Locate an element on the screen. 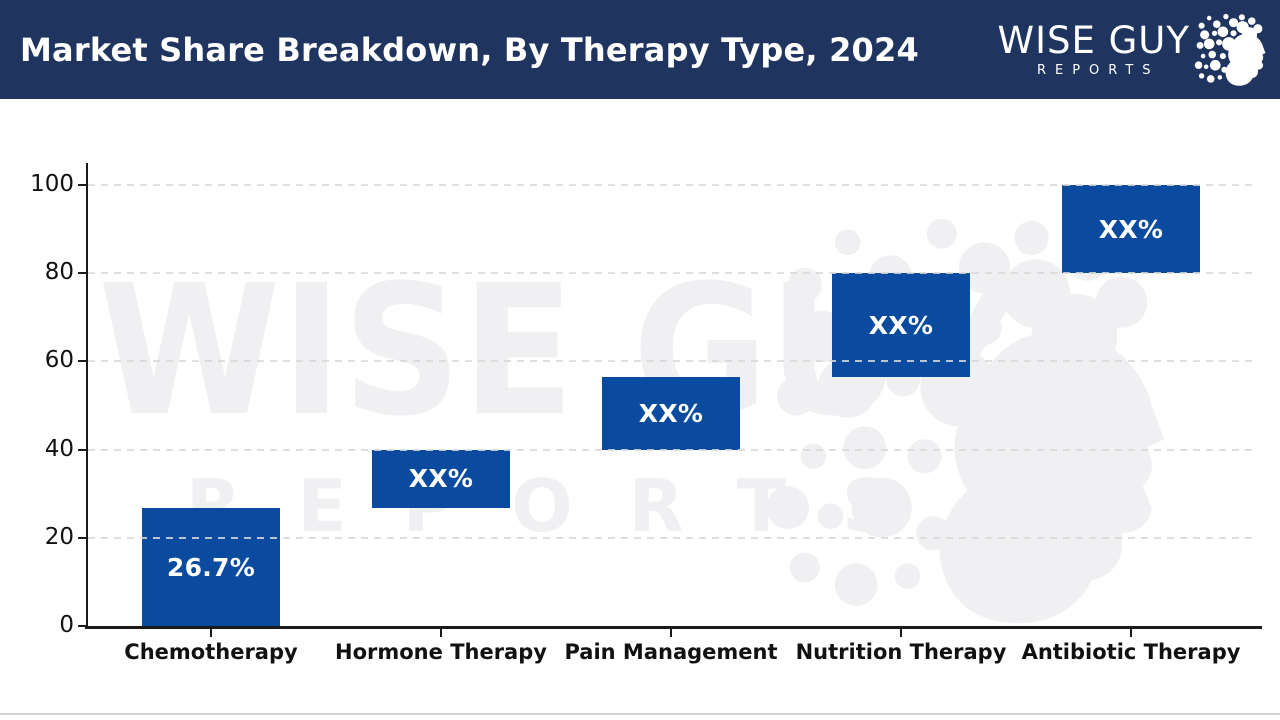 This screenshot has width=1280, height=720. bar-pain-management: XX% is located at coordinates (671, 413).